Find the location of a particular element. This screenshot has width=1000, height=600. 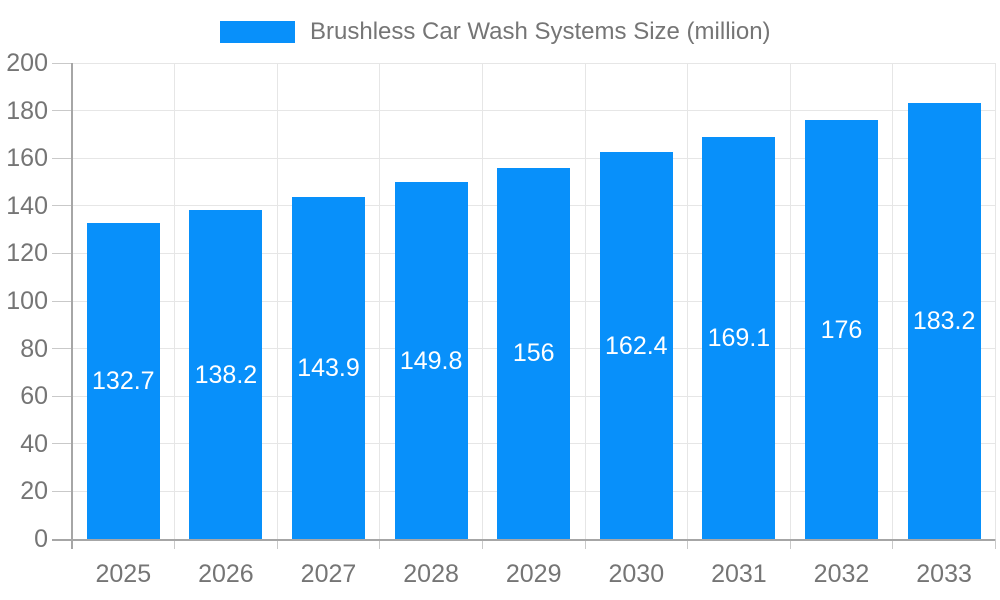

bar-value-label: 149.8 is located at coordinates (431, 360).